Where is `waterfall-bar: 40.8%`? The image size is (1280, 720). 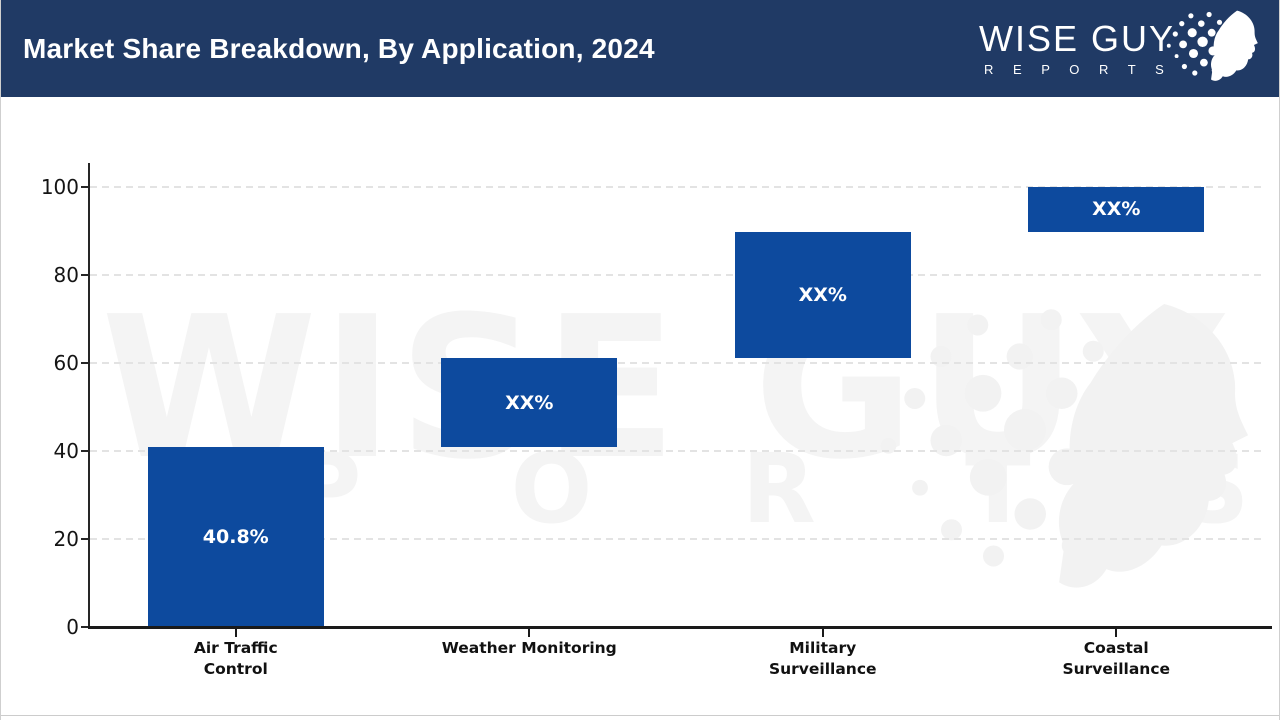
waterfall-bar: 40.8% is located at coordinates (235, 537).